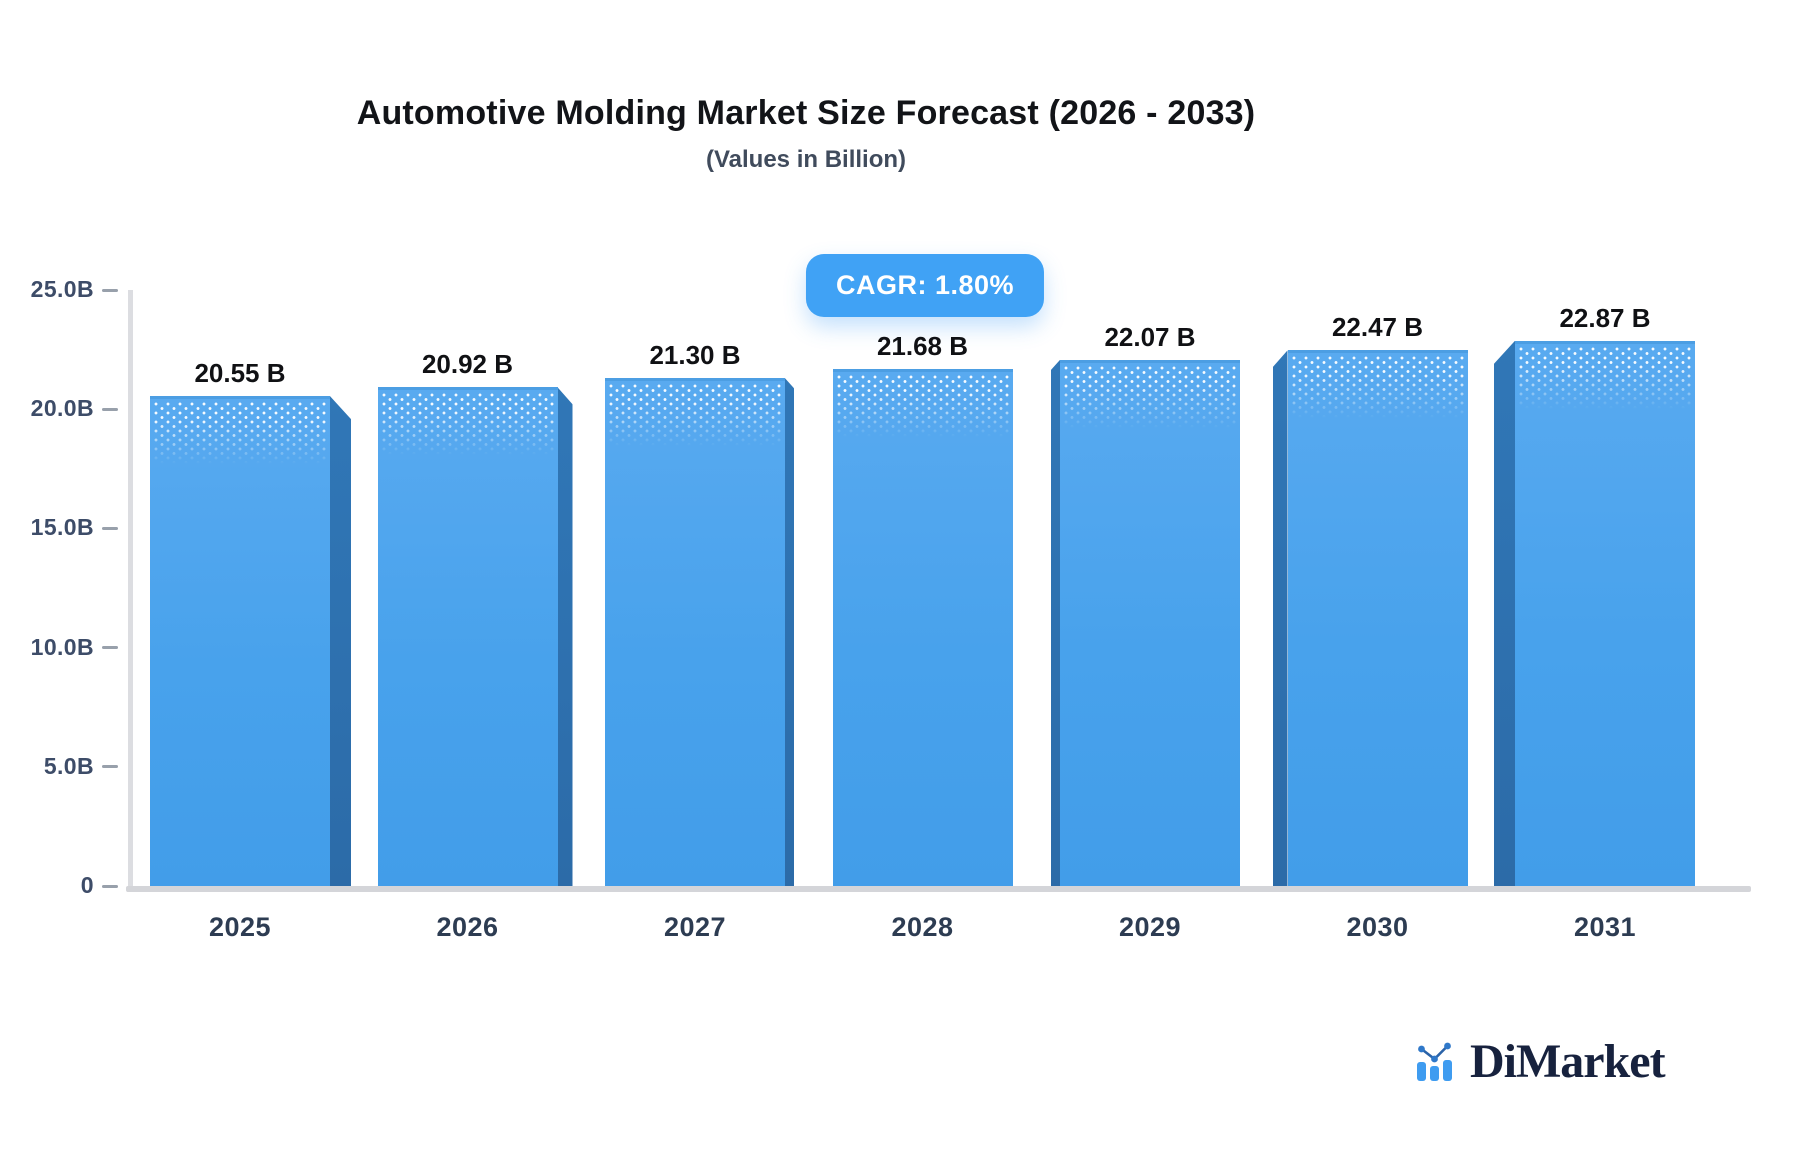  I want to click on cagr-badge: CAGR: 1.80%, so click(925, 285).